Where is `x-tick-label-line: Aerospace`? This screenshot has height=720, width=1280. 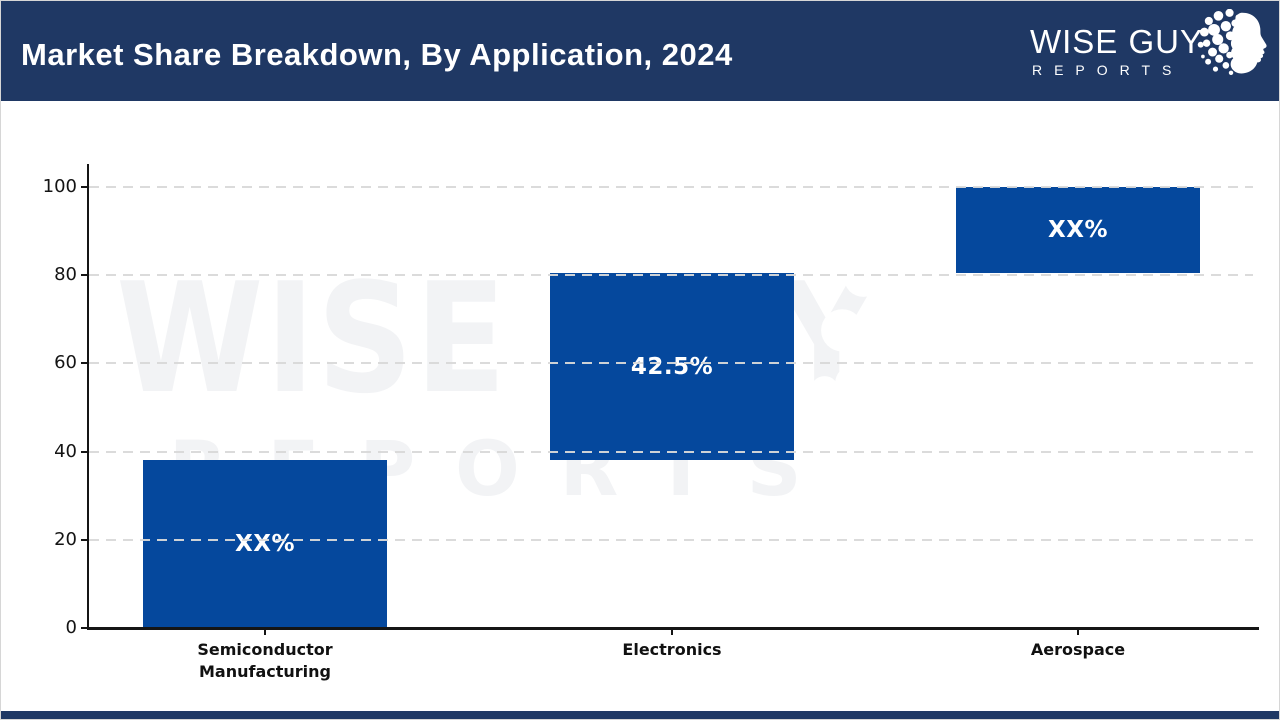 x-tick-label-line: Aerospace is located at coordinates (1078, 649).